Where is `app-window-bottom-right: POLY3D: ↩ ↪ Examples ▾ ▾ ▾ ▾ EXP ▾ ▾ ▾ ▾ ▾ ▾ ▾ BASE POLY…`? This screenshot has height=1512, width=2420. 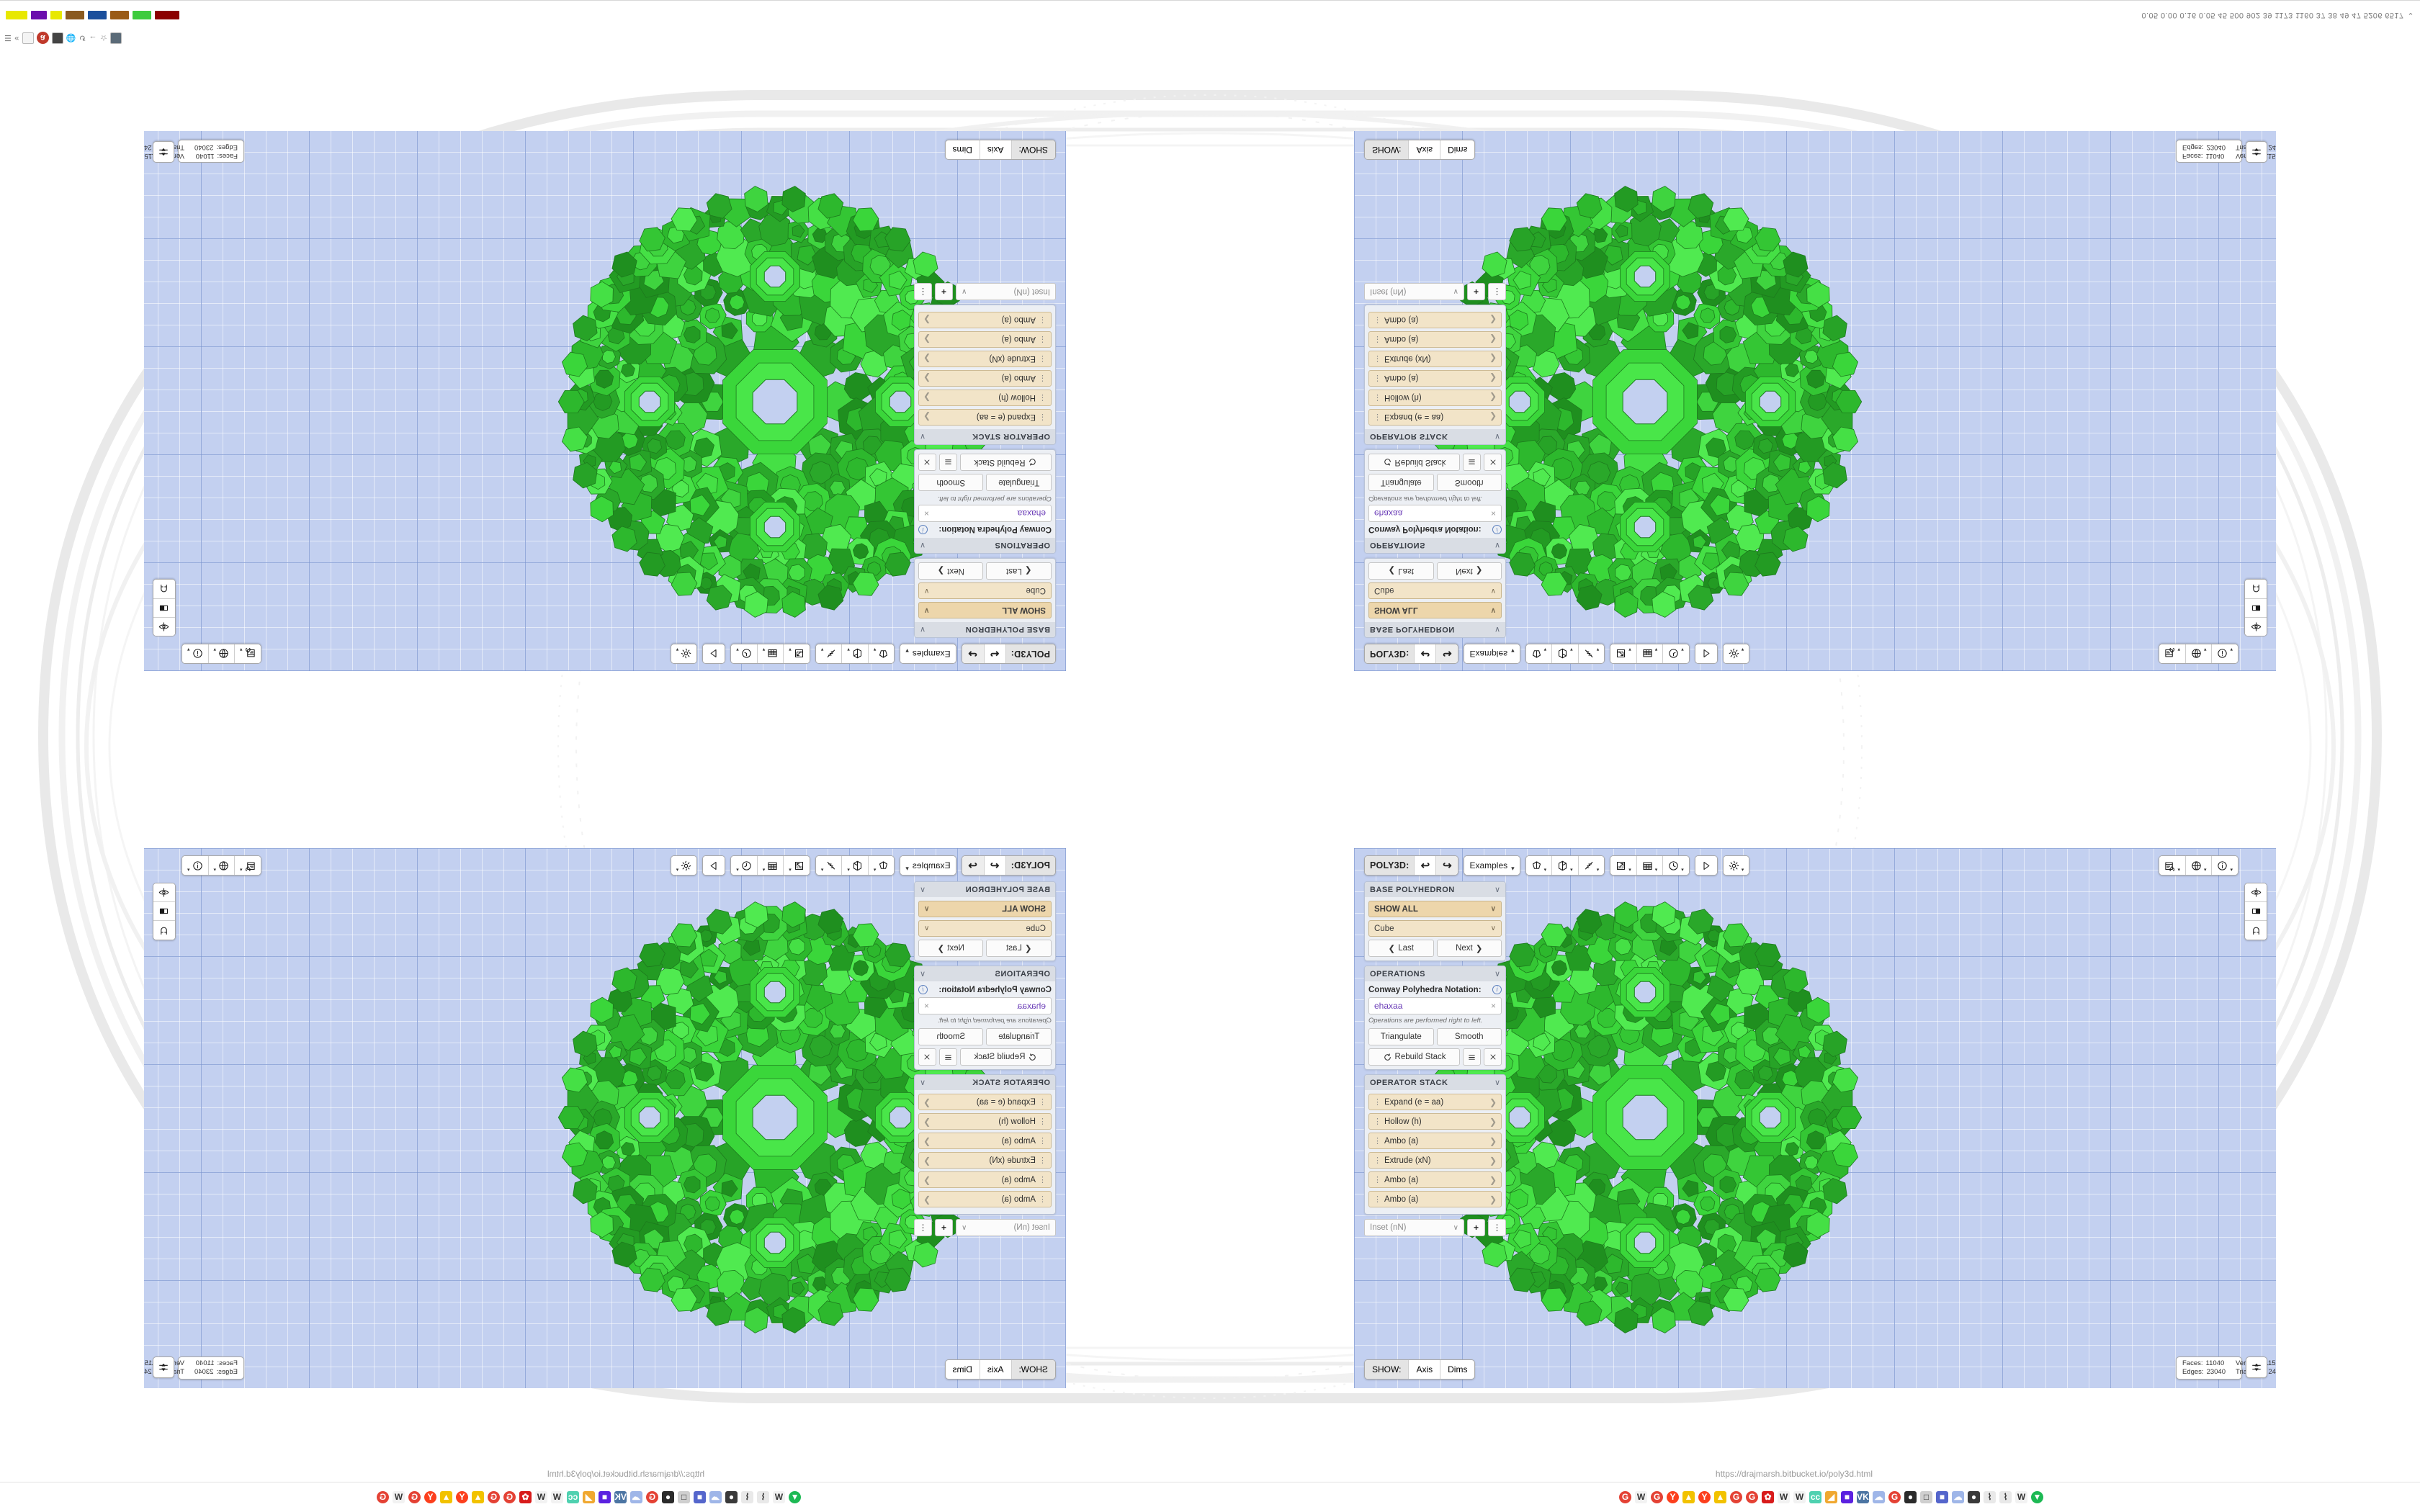
app-window-bottom-right: POLY3D: ↩ ↪ Examples ▾ ▾ ▾ ▾ EXP ▾ ▾ ▾ ▾ ▾ ▾ ▾ BASE POLY… is located at coordinates (1815, 1118).